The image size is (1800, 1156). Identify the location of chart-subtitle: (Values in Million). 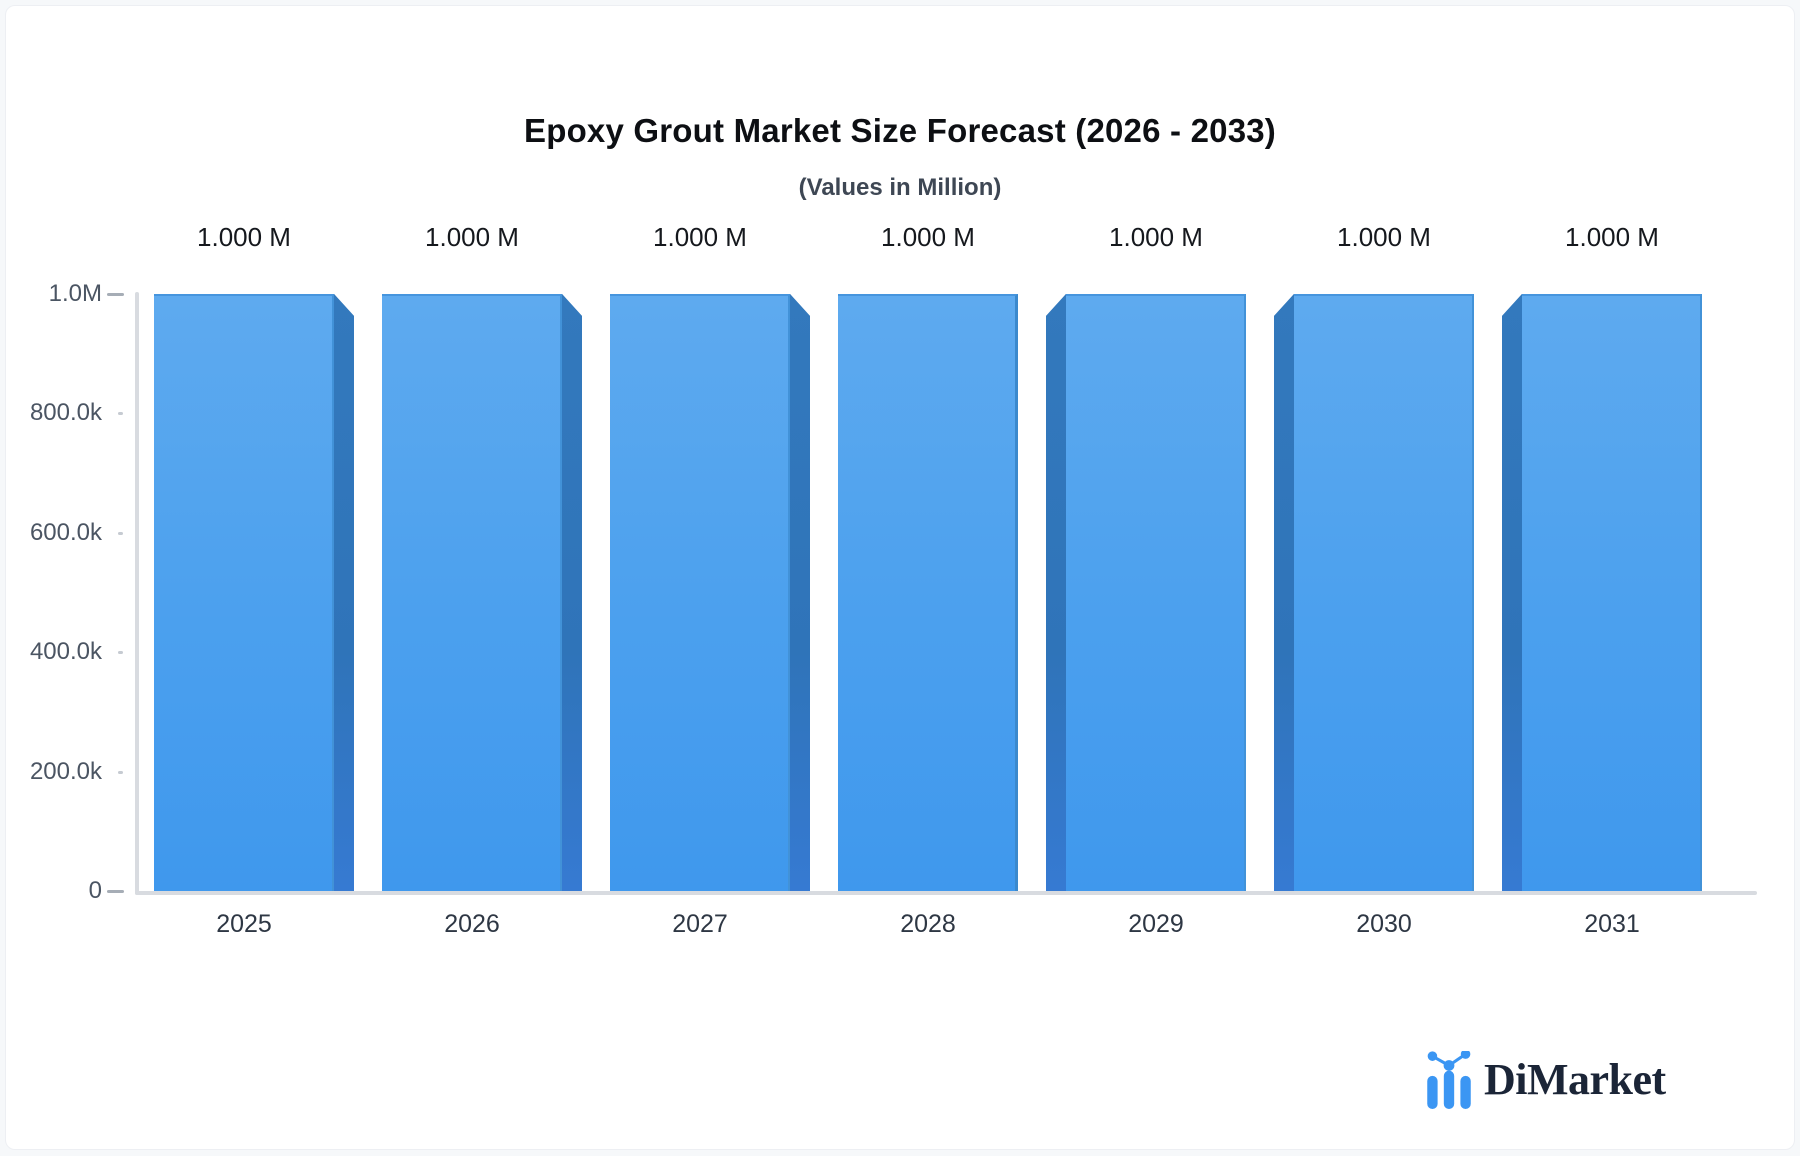
(900, 187).